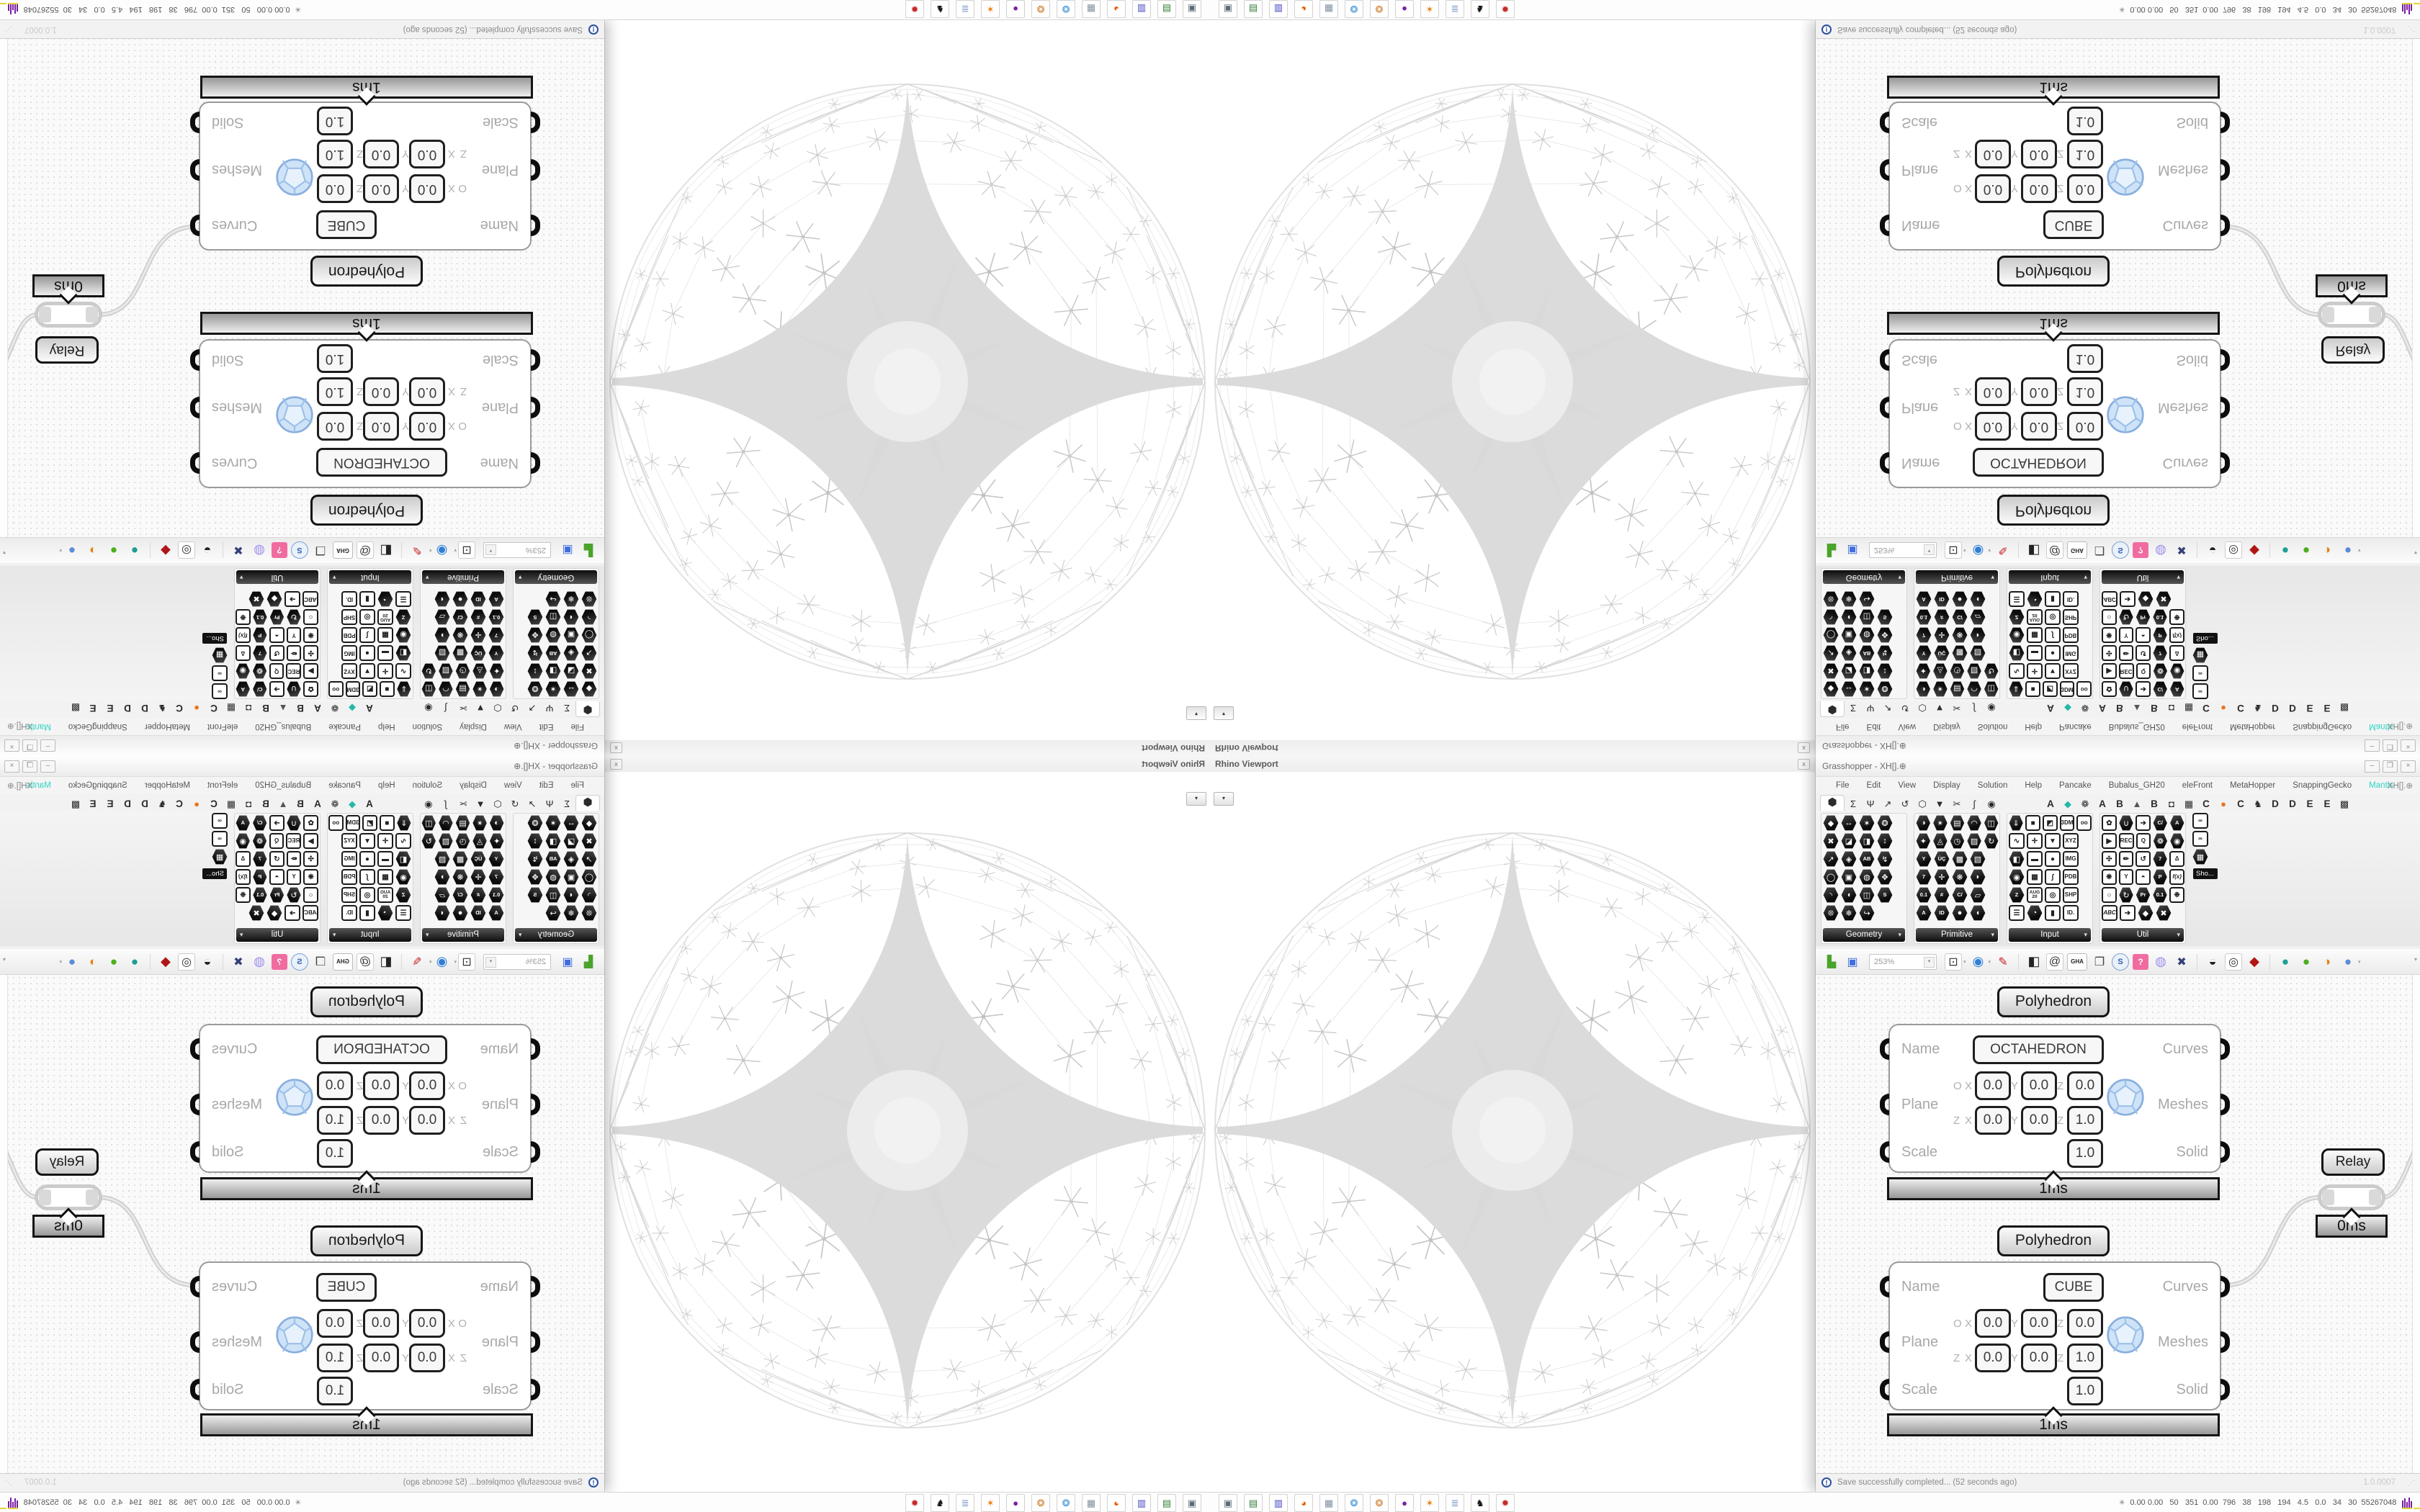  Describe the element at coordinates (1831, 671) in the screenshot. I see `geo-x-icon: ✖` at that location.